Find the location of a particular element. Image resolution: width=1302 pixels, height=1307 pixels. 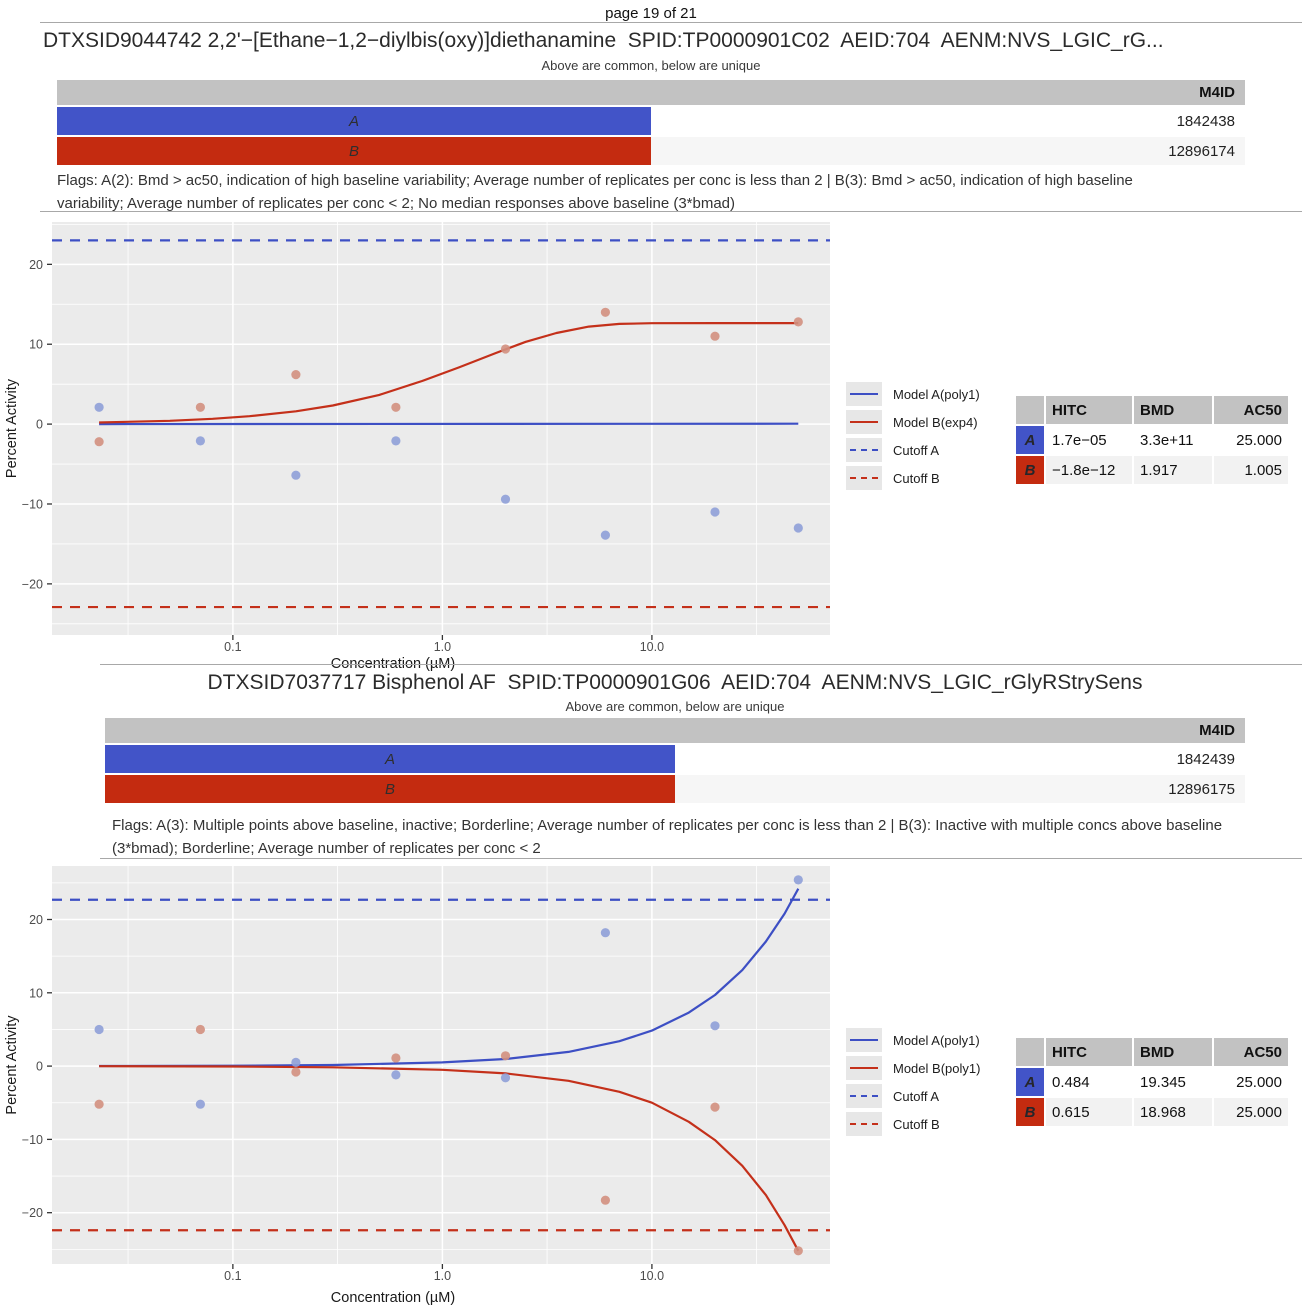

legend-label: Cutoff A is located at coordinates (916, 1096).